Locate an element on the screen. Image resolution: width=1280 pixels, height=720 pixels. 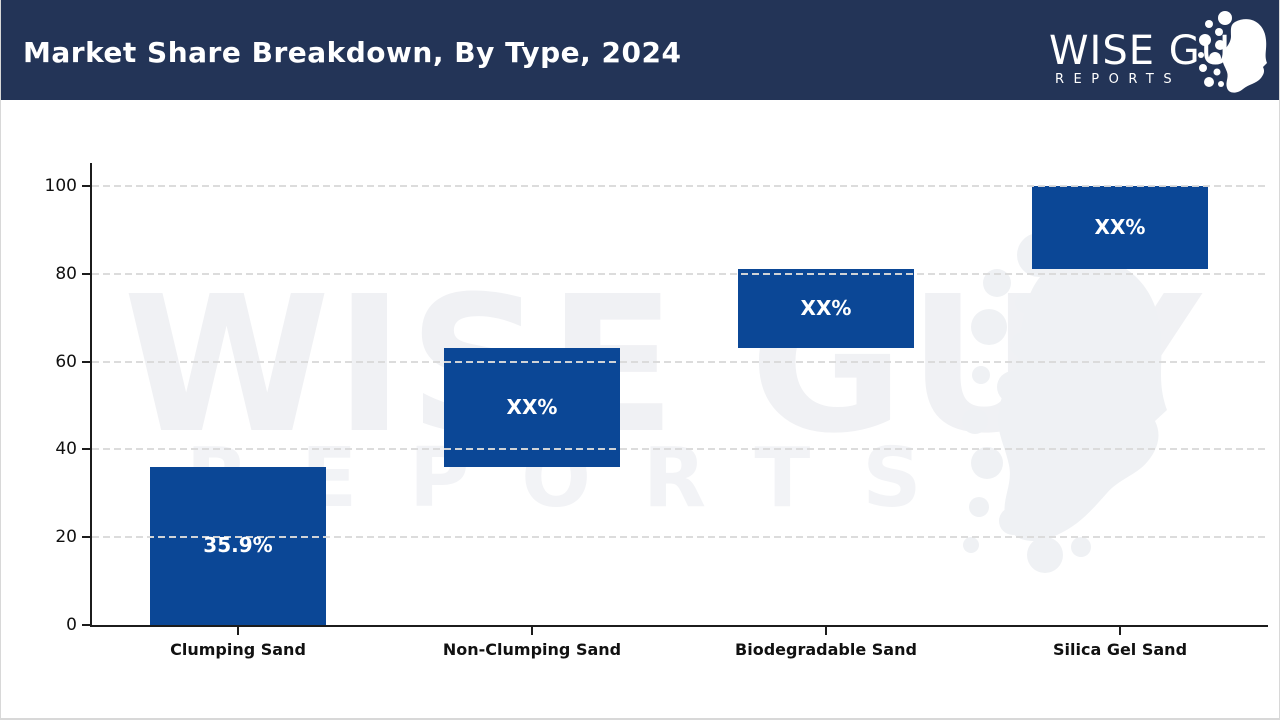
x-category-label: Biodegradable Sand is located at coordinates (826, 649).